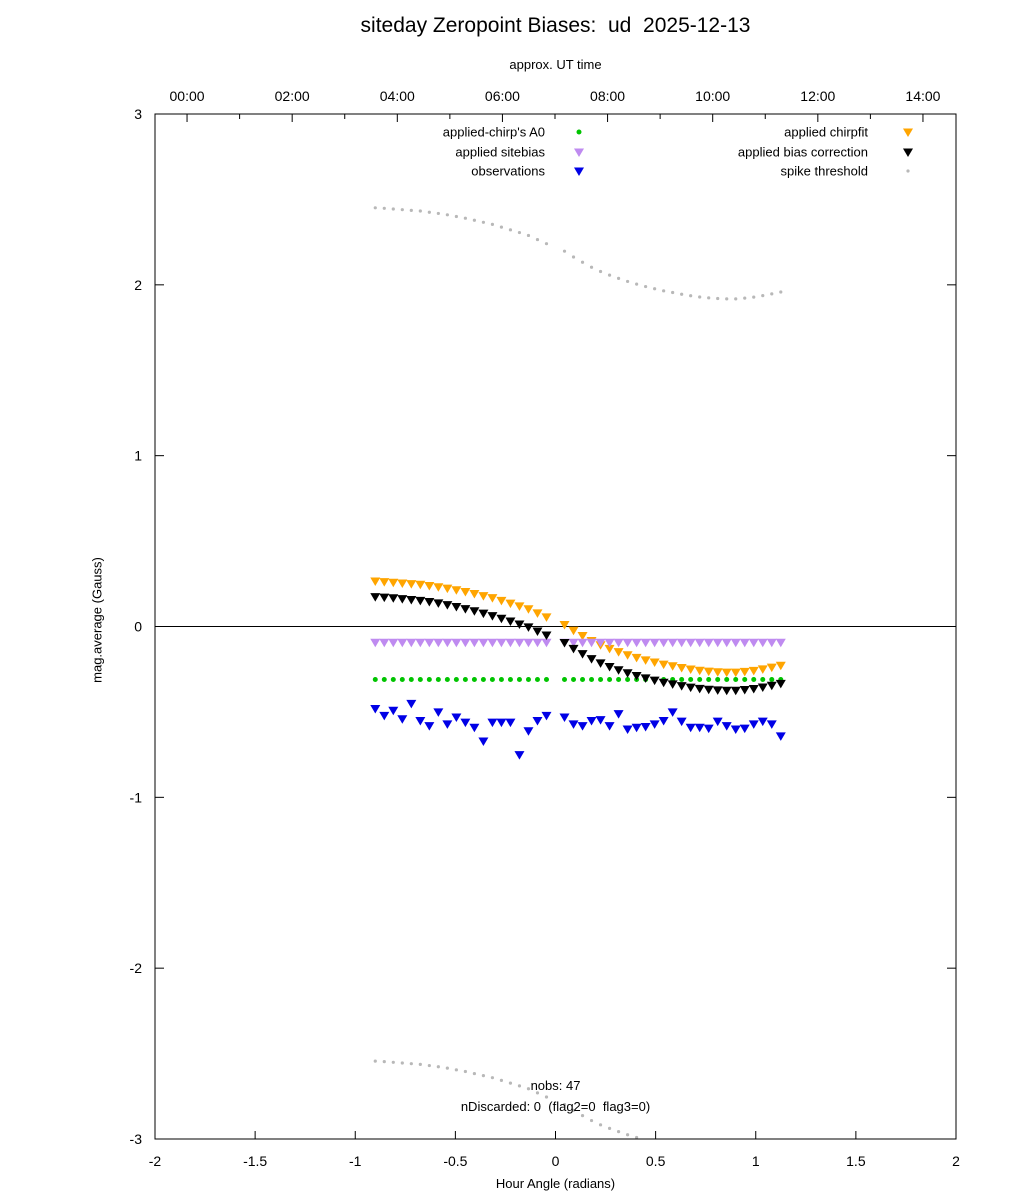 The image size is (1024, 1200). What do you see at coordinates (138, 627) in the screenshot?
I see `y-tick-label: 0` at bounding box center [138, 627].